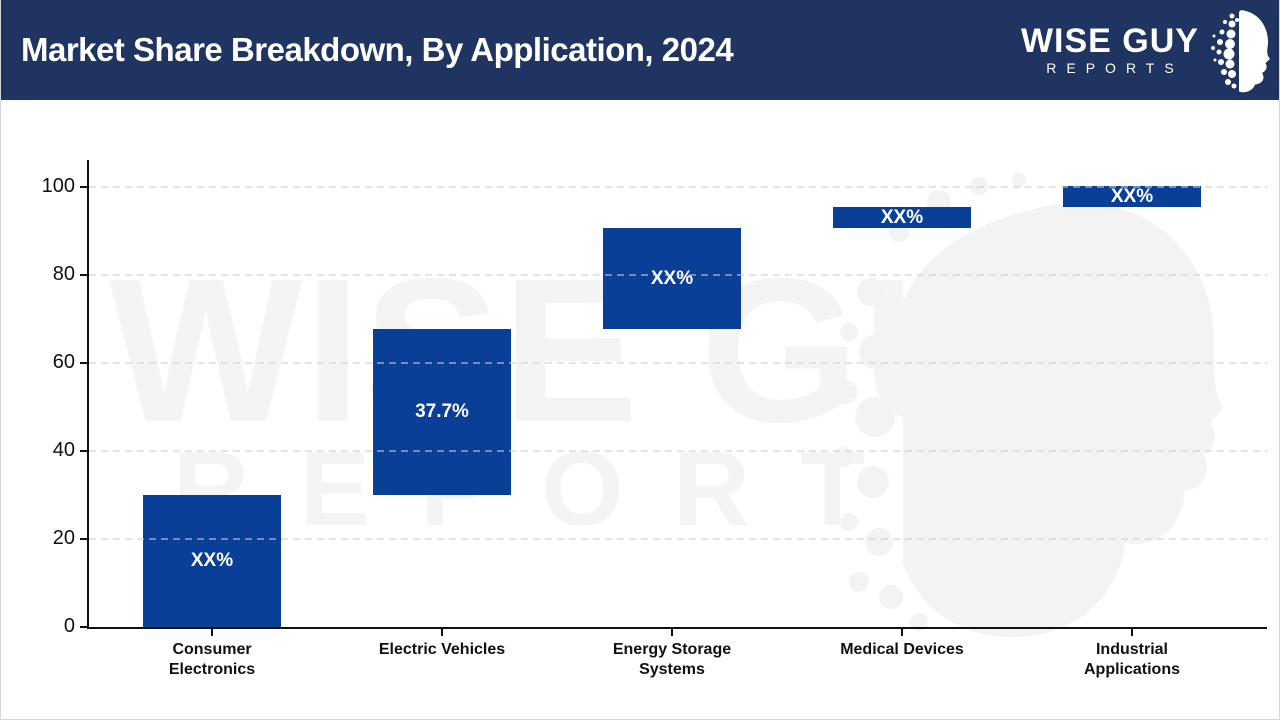 Image resolution: width=1280 pixels, height=720 pixels. Describe the element at coordinates (69, 626) in the screenshot. I see `y-axis-tick-label: 0` at that location.